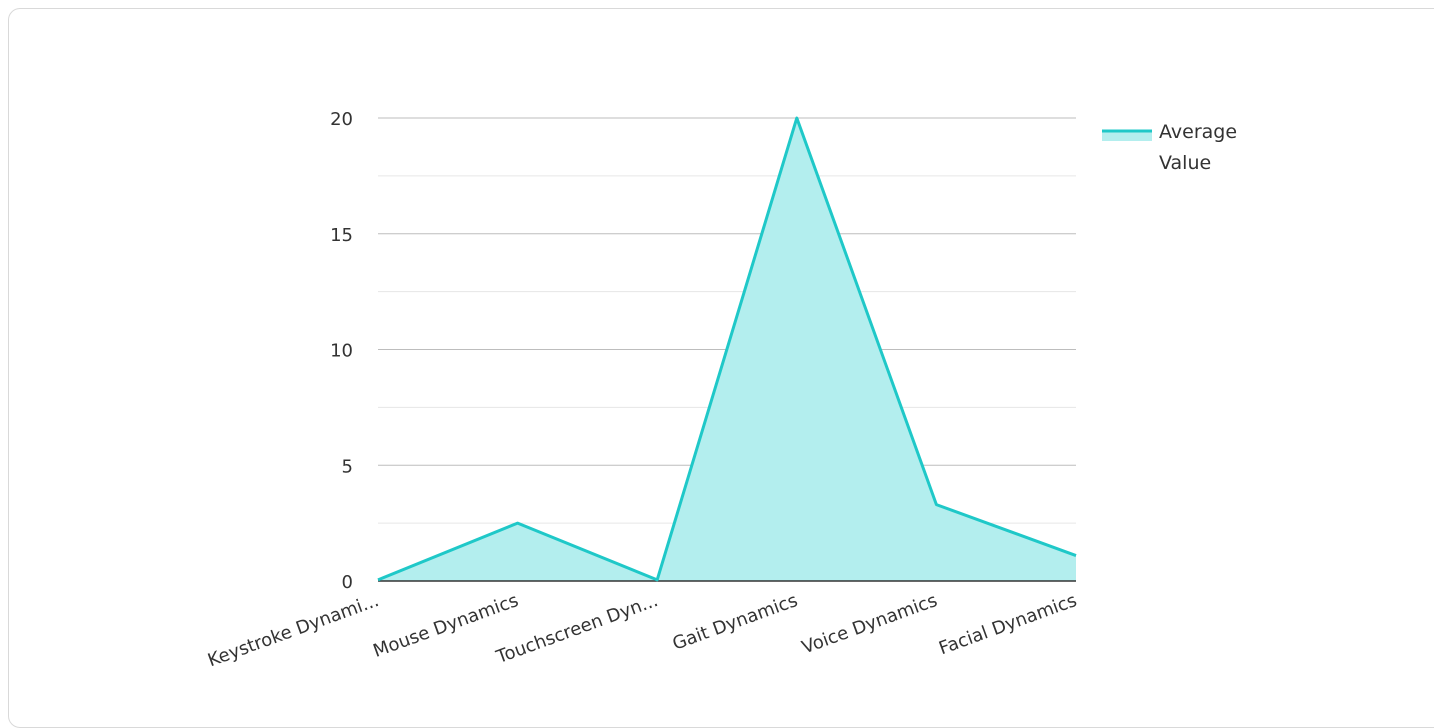  What do you see at coordinates (341, 235) in the screenshot?
I see `y-tick-label: 15` at bounding box center [341, 235].